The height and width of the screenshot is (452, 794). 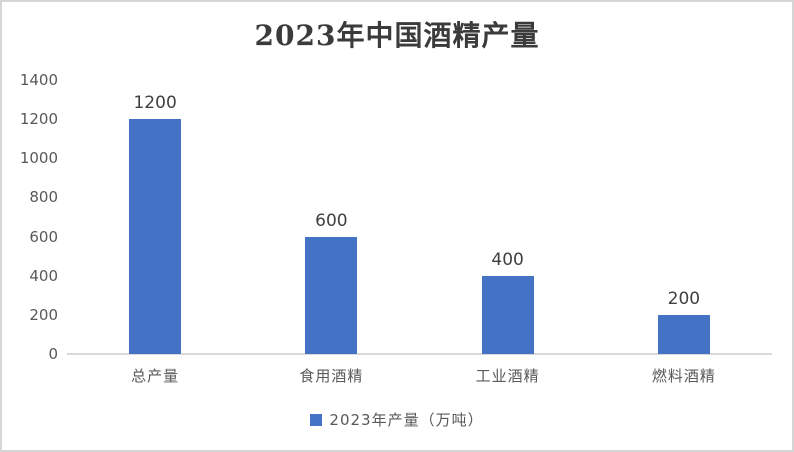 I want to click on legend: 2023年产量（万吨）, so click(x=397, y=419).